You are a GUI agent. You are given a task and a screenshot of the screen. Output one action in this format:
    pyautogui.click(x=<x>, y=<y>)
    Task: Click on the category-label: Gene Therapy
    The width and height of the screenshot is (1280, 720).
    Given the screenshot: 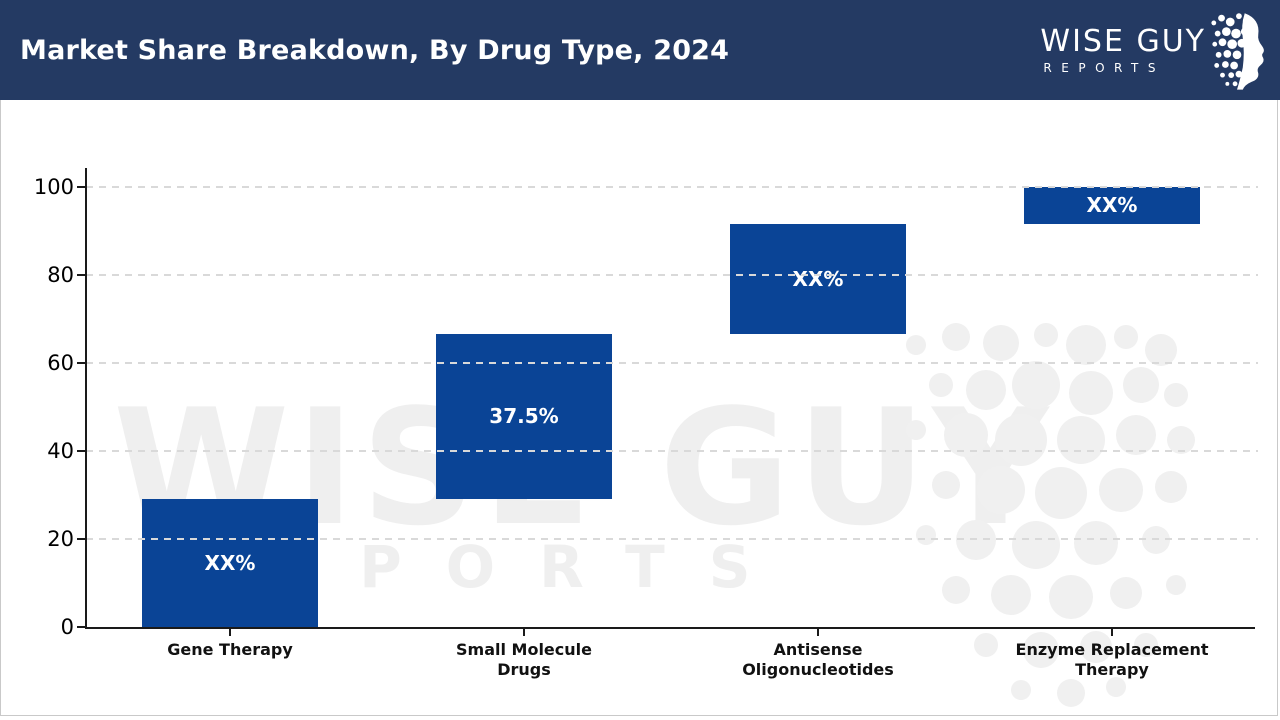 What is the action you would take?
    pyautogui.click(x=230, y=650)
    